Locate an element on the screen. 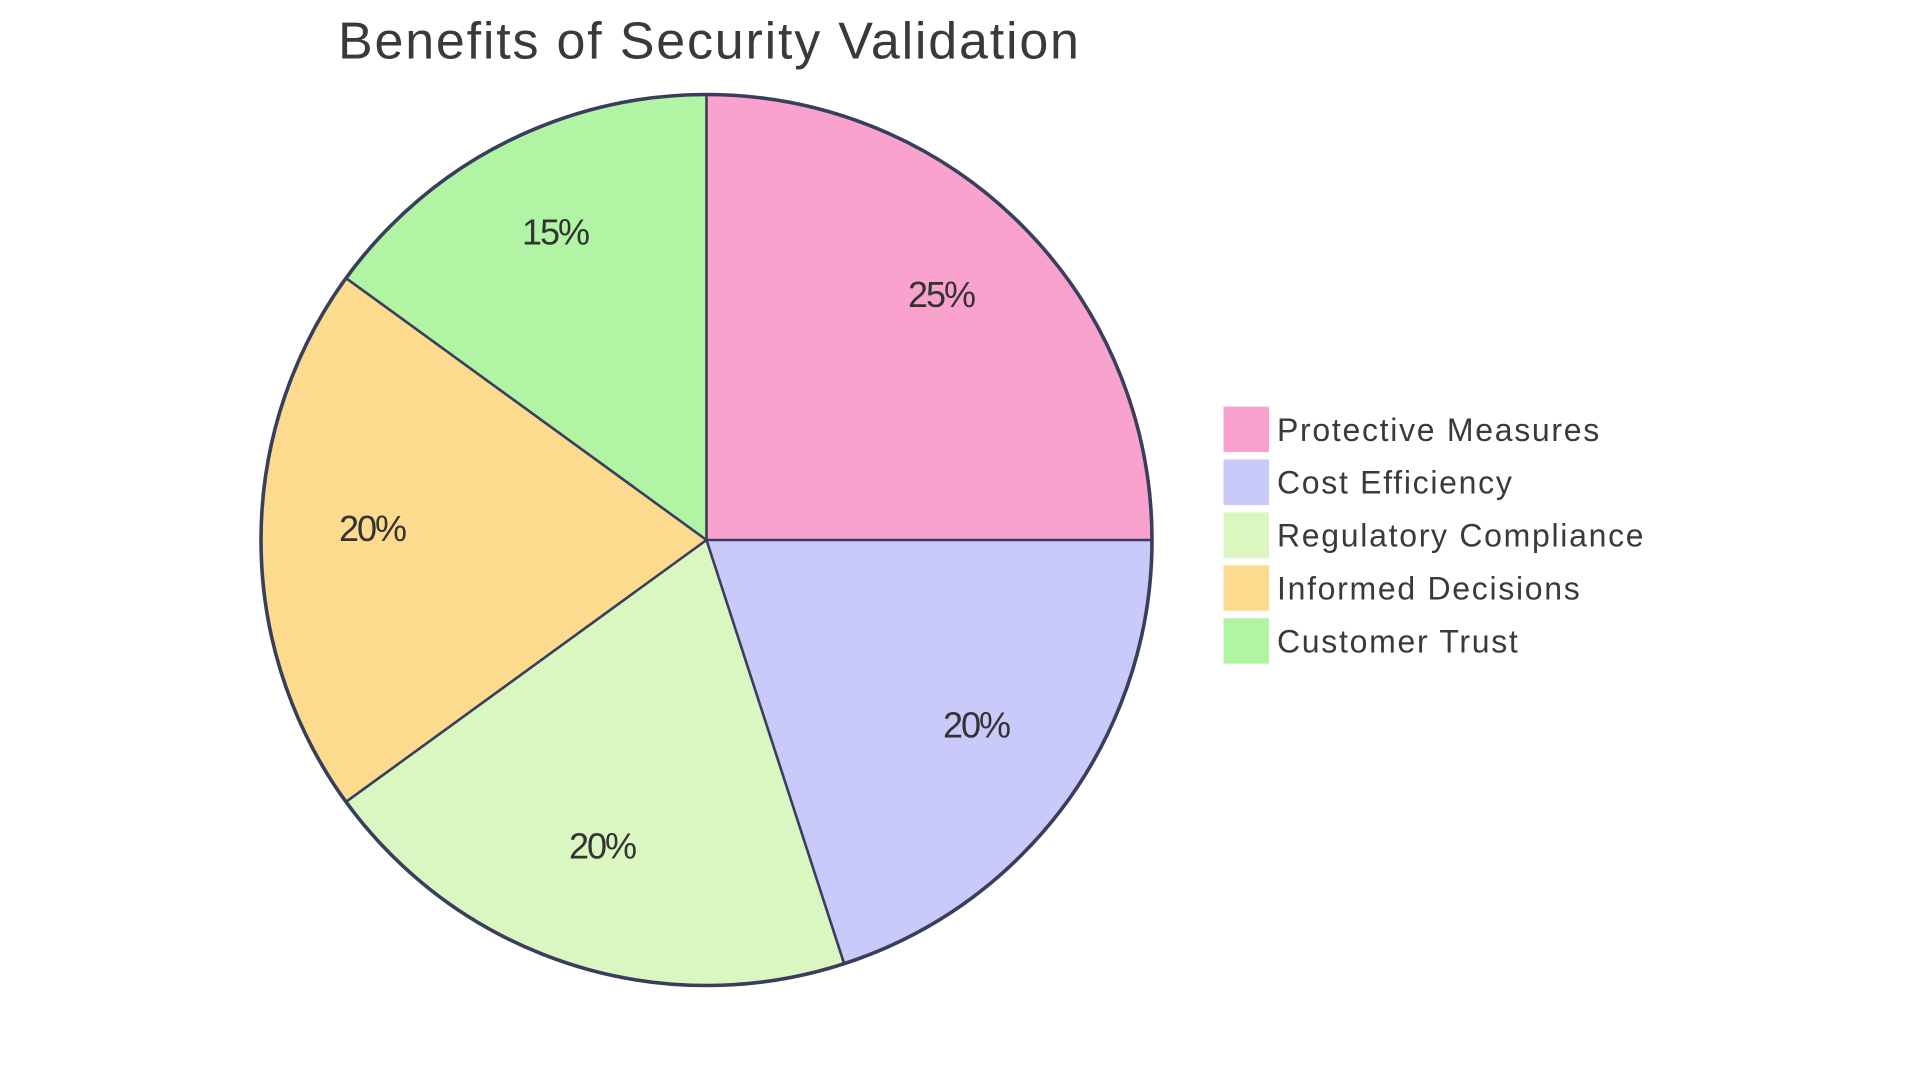 This screenshot has height=1083, width=1920. svg-text: Informed Decisions is located at coordinates (1429, 589).